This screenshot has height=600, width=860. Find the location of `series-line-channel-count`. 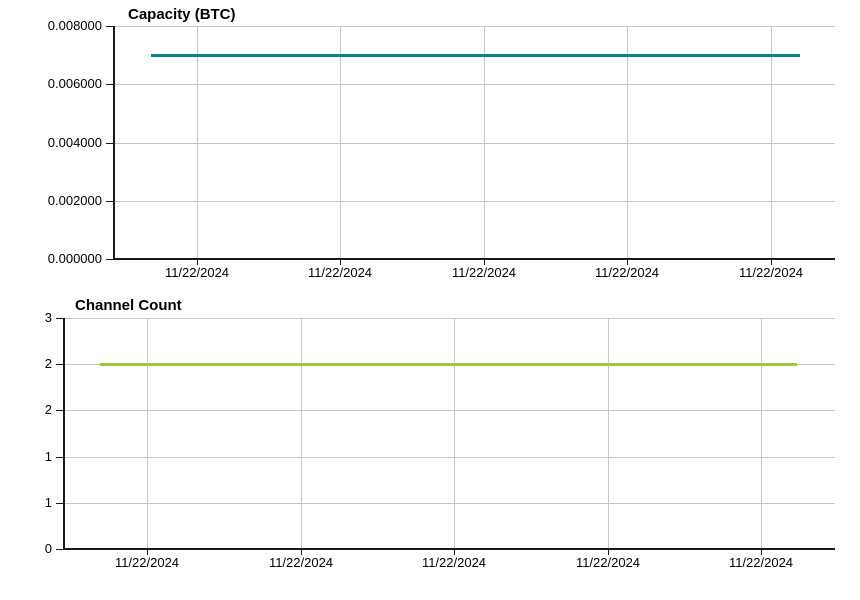

series-line-channel-count is located at coordinates (448, 364).